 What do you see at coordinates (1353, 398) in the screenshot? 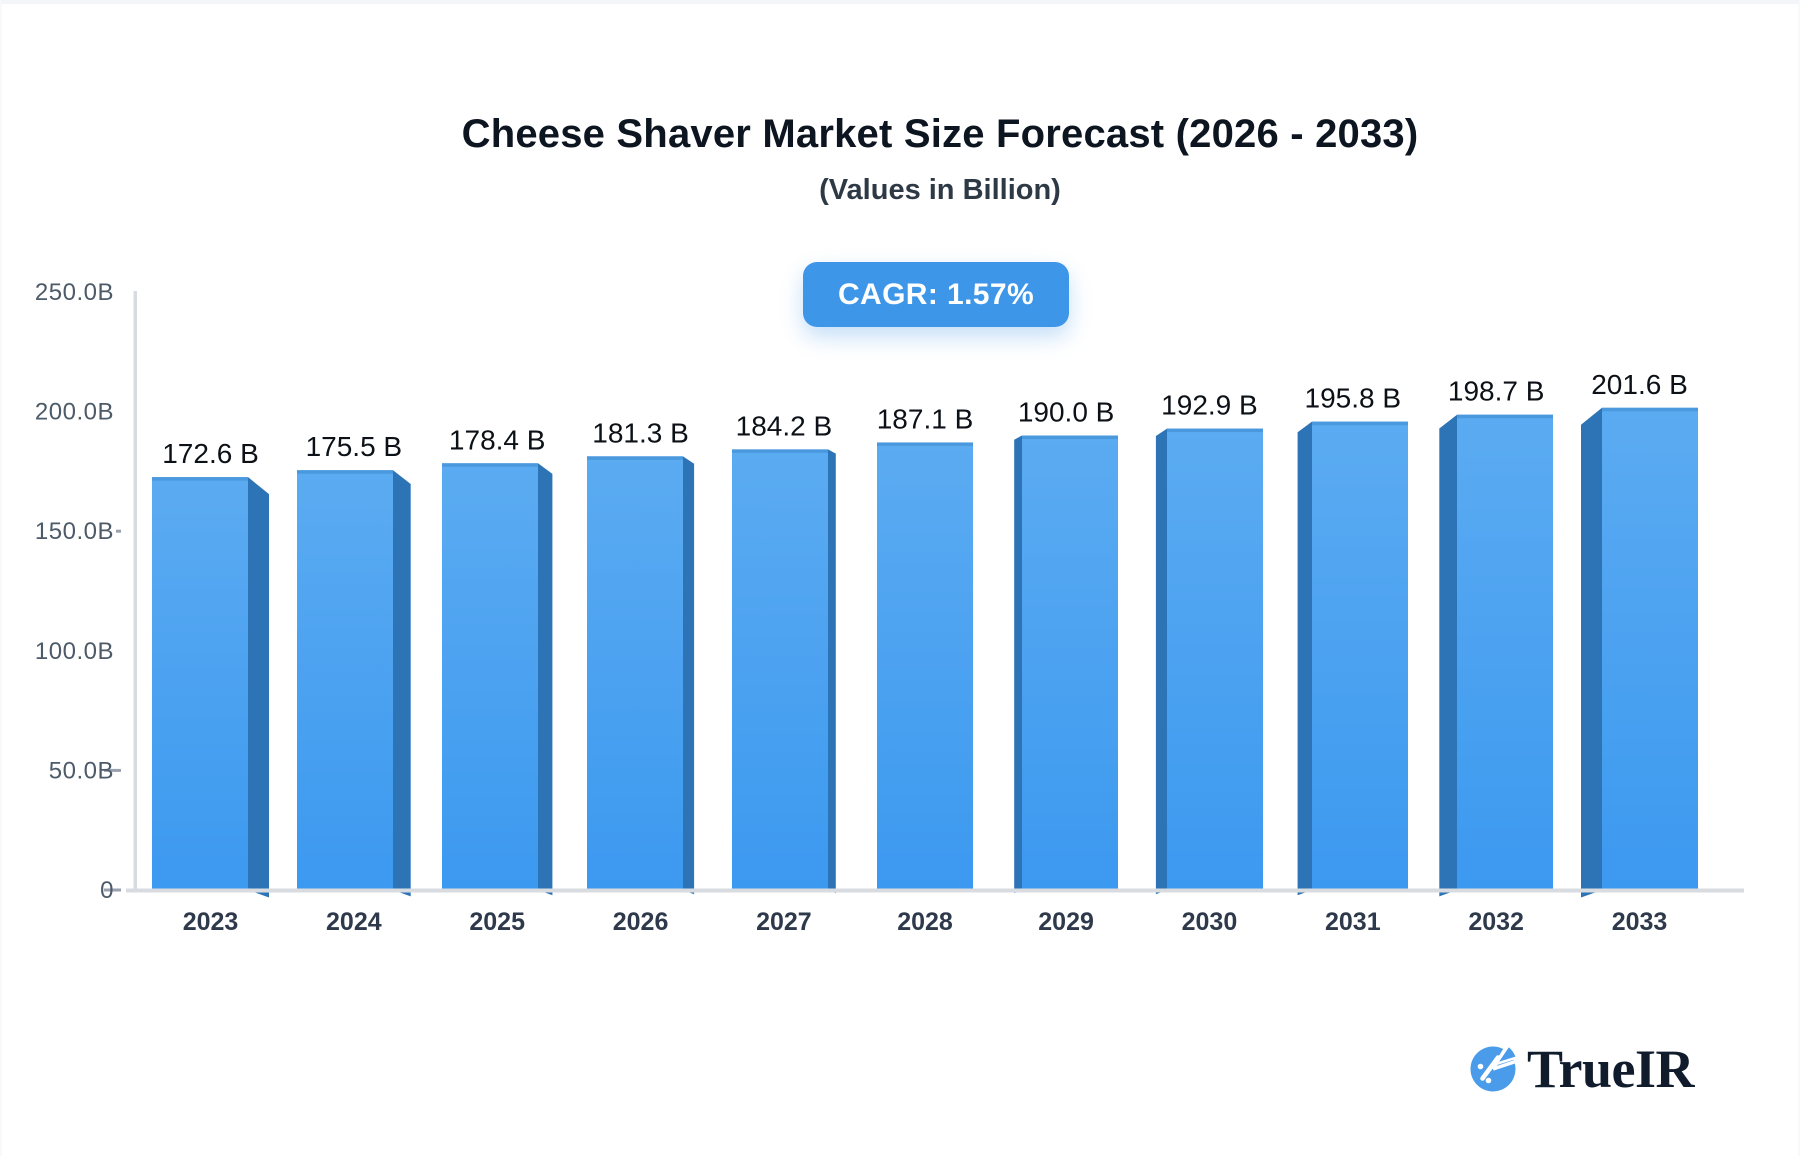
I see `bar-value-label: 195.8 B` at bounding box center [1353, 398].